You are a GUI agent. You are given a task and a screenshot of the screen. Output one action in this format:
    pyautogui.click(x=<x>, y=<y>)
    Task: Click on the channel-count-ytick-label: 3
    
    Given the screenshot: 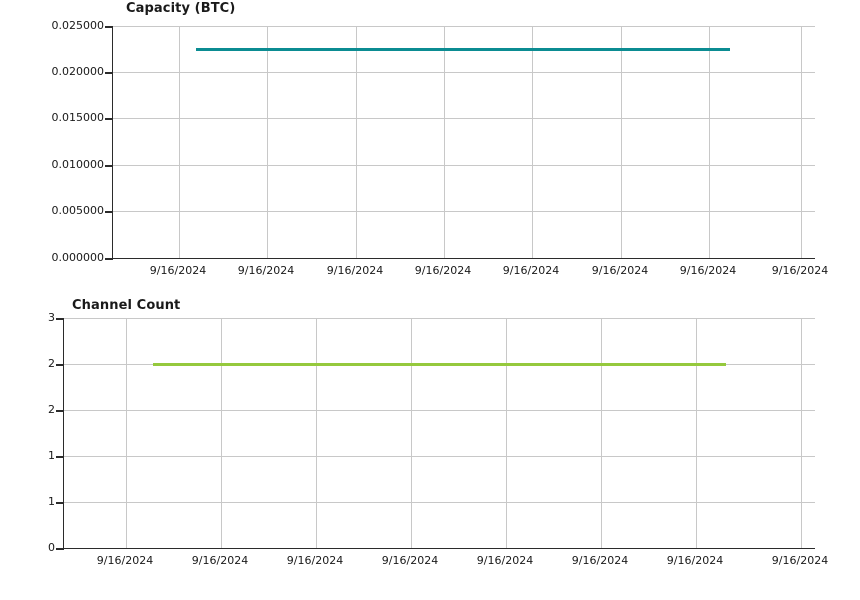 What is the action you would take?
    pyautogui.click(x=51, y=317)
    